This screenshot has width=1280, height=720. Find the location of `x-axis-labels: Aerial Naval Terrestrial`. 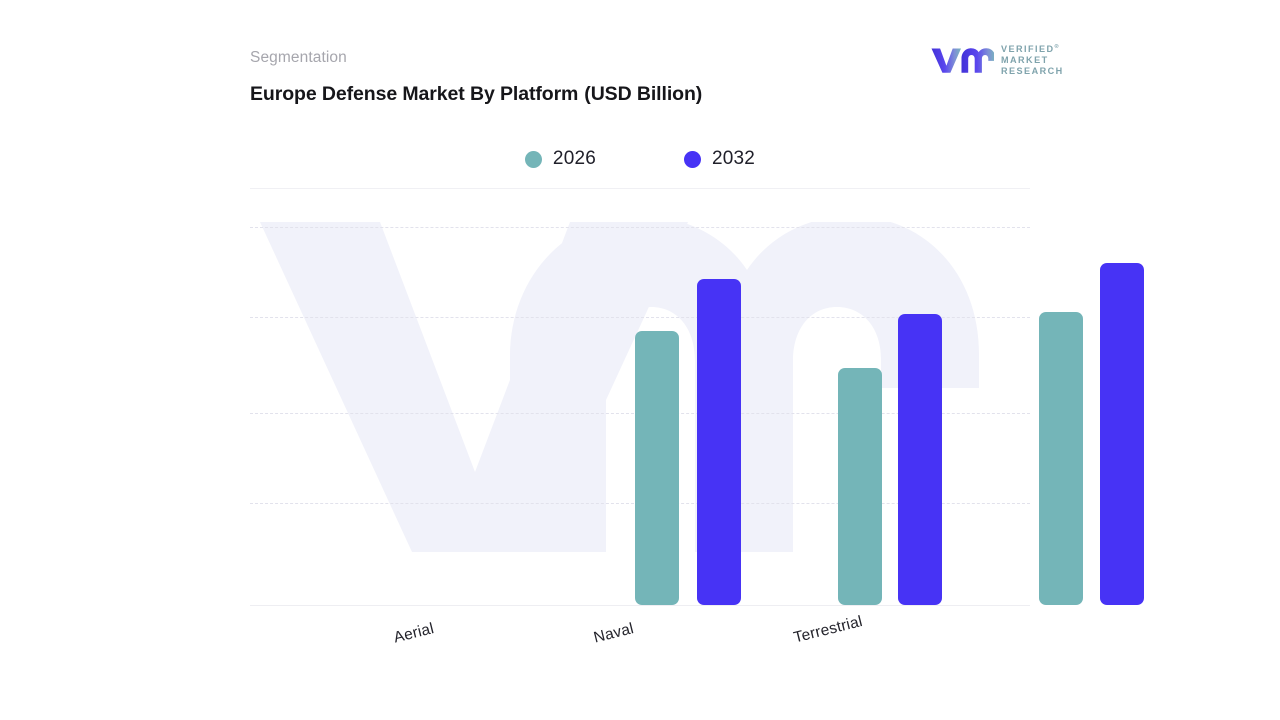

x-axis-labels: Aerial Naval Terrestrial is located at coordinates (640, 642).